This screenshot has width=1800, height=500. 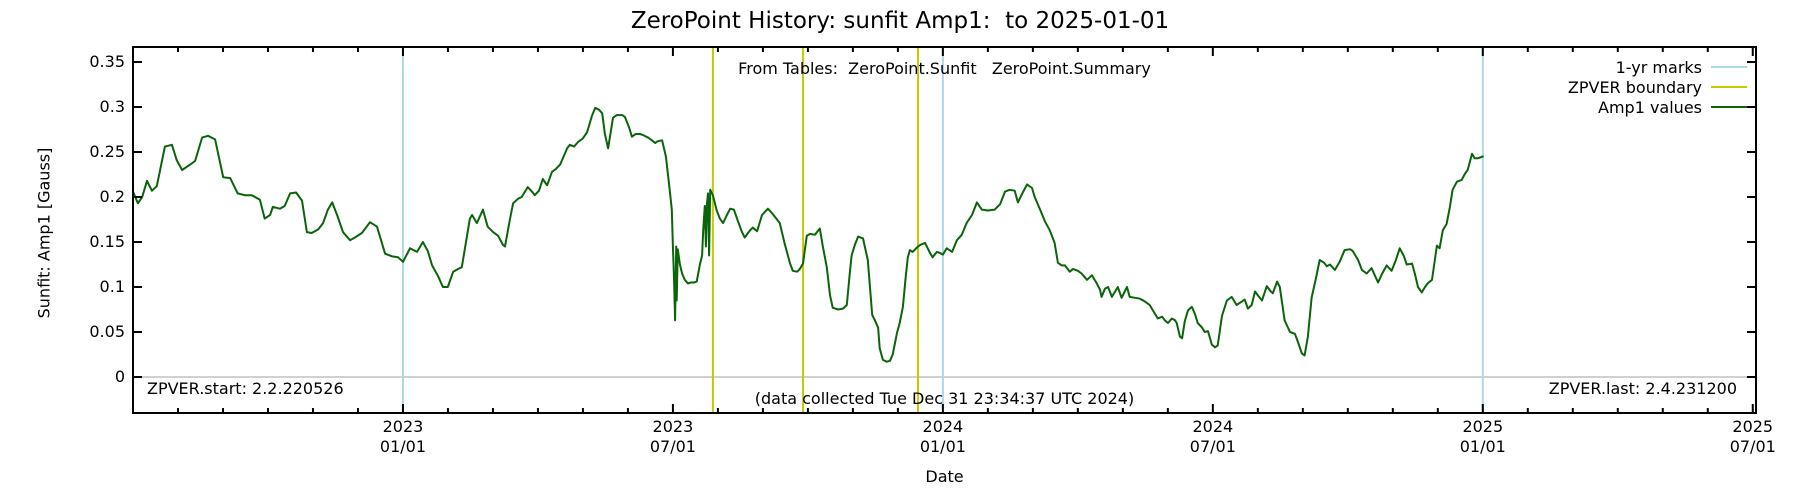 I want to click on legend-item-zpver-boundary: ZPVER boundary, so click(x=1657, y=87).